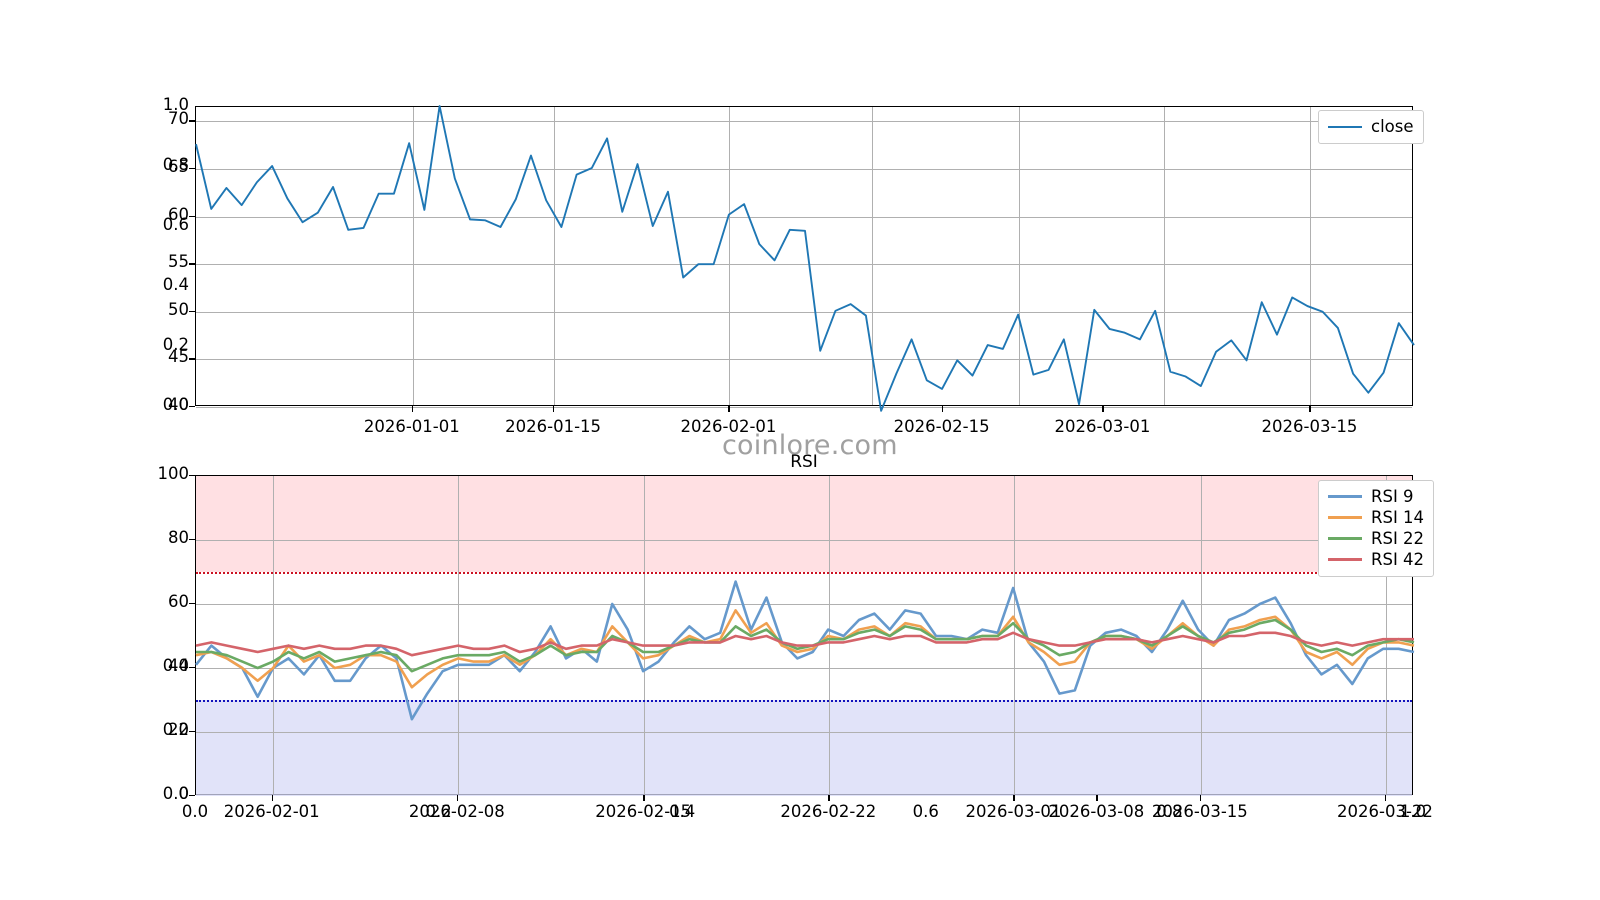 The image size is (1600, 900). Describe the element at coordinates (178, 537) in the screenshot. I see `y-tick-label-rsi: 80` at that location.